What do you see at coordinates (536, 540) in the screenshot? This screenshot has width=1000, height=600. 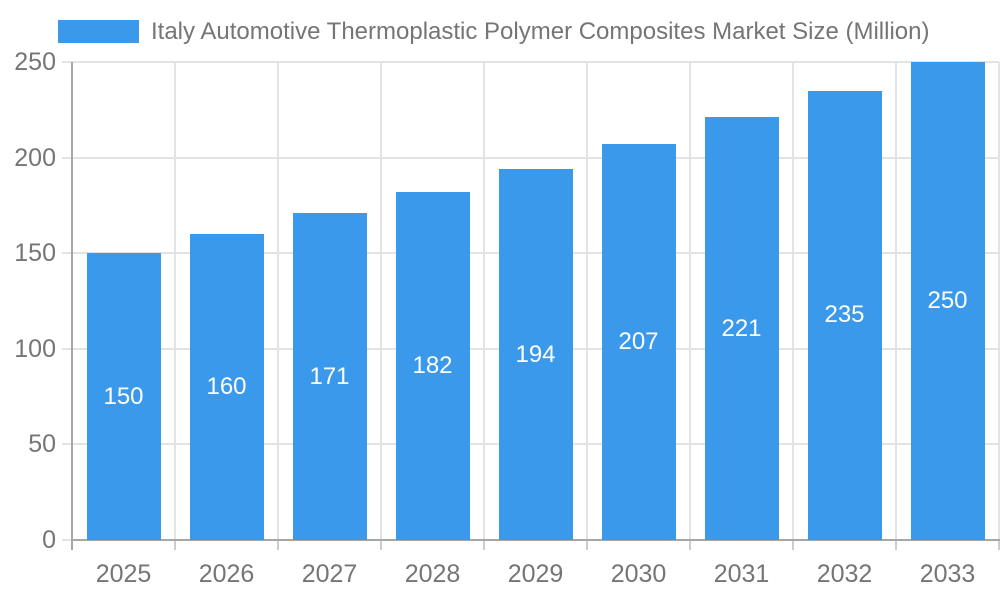 I see `x-axis-line` at bounding box center [536, 540].